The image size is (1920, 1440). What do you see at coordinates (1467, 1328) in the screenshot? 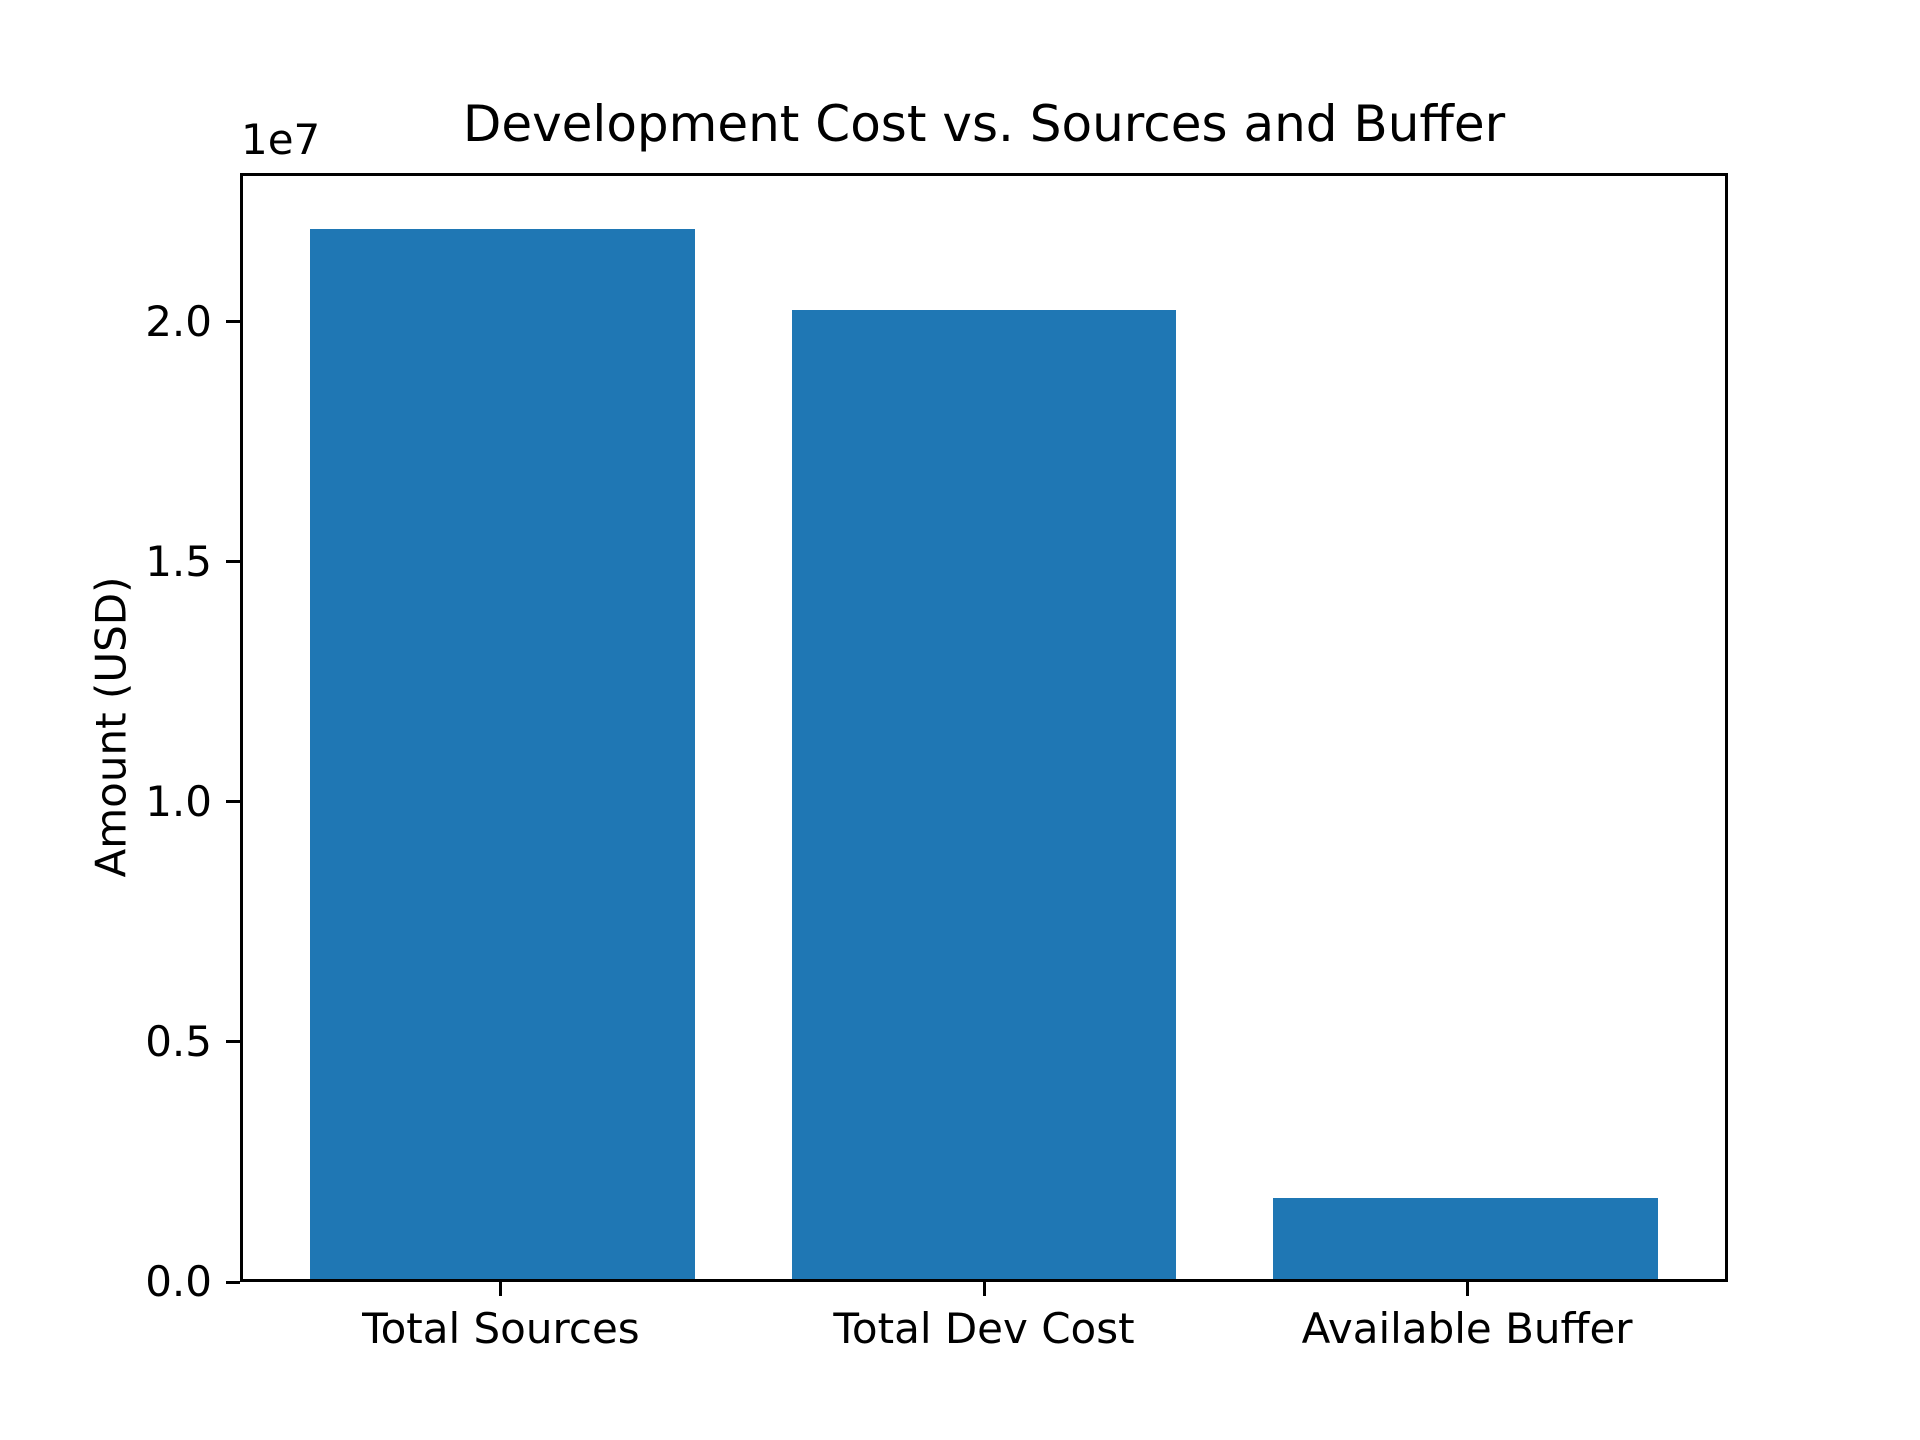
I see `x-tick-label-available-buffer: Available Buffer` at bounding box center [1467, 1328].